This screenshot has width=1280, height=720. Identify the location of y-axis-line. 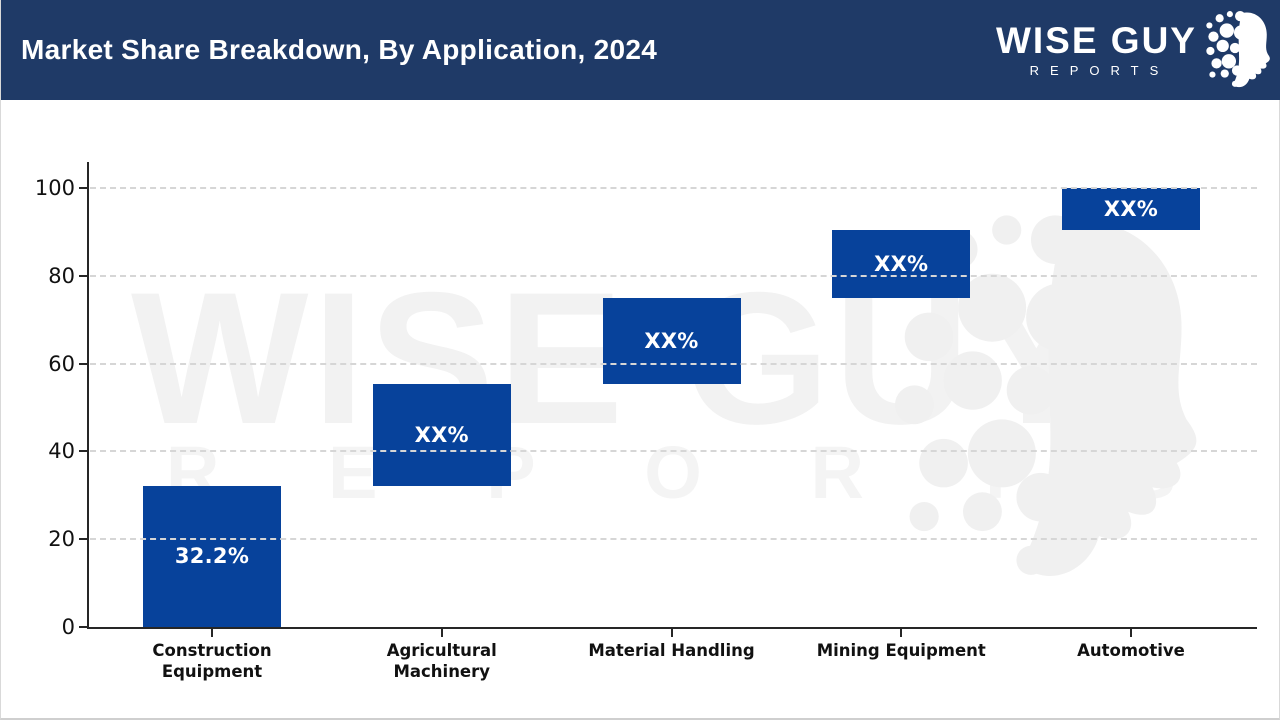
(88, 395).